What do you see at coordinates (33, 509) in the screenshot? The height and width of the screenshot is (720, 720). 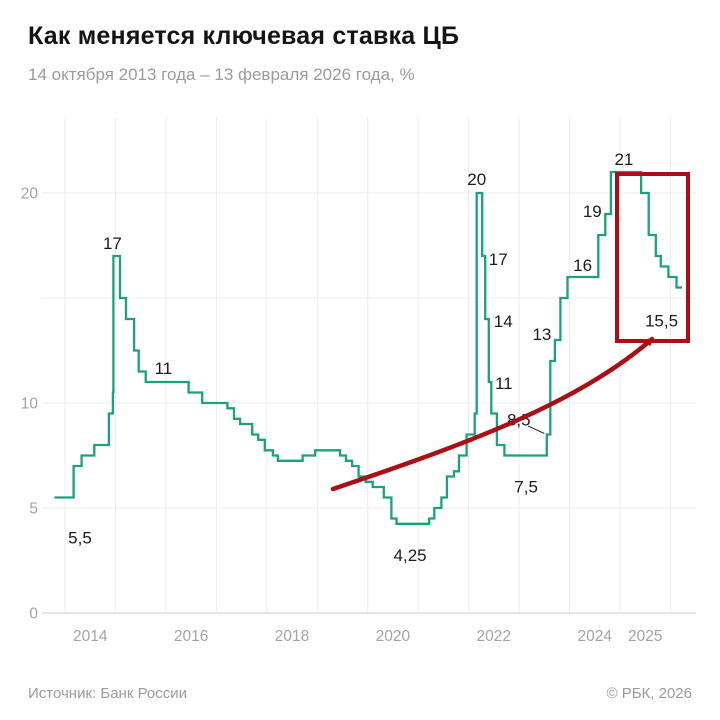 I see `y-axis-label: 5` at bounding box center [33, 509].